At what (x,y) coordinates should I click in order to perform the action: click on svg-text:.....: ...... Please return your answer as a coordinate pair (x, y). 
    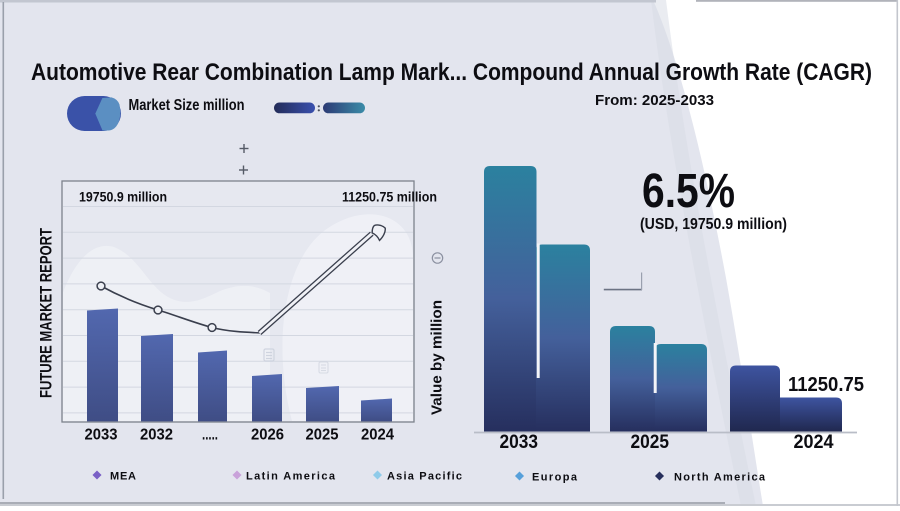
    Looking at the image, I should click on (210, 435).